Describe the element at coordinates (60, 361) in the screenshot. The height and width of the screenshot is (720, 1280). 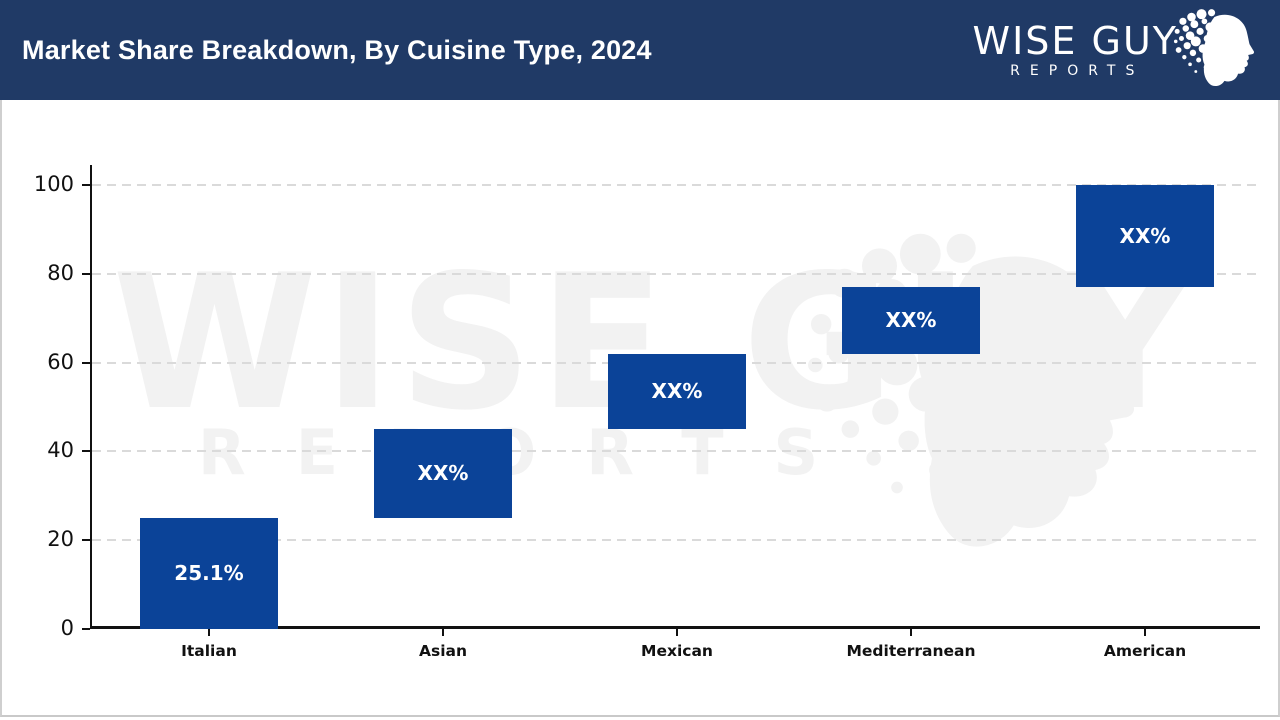
I see `y-tick-label: 60` at that location.